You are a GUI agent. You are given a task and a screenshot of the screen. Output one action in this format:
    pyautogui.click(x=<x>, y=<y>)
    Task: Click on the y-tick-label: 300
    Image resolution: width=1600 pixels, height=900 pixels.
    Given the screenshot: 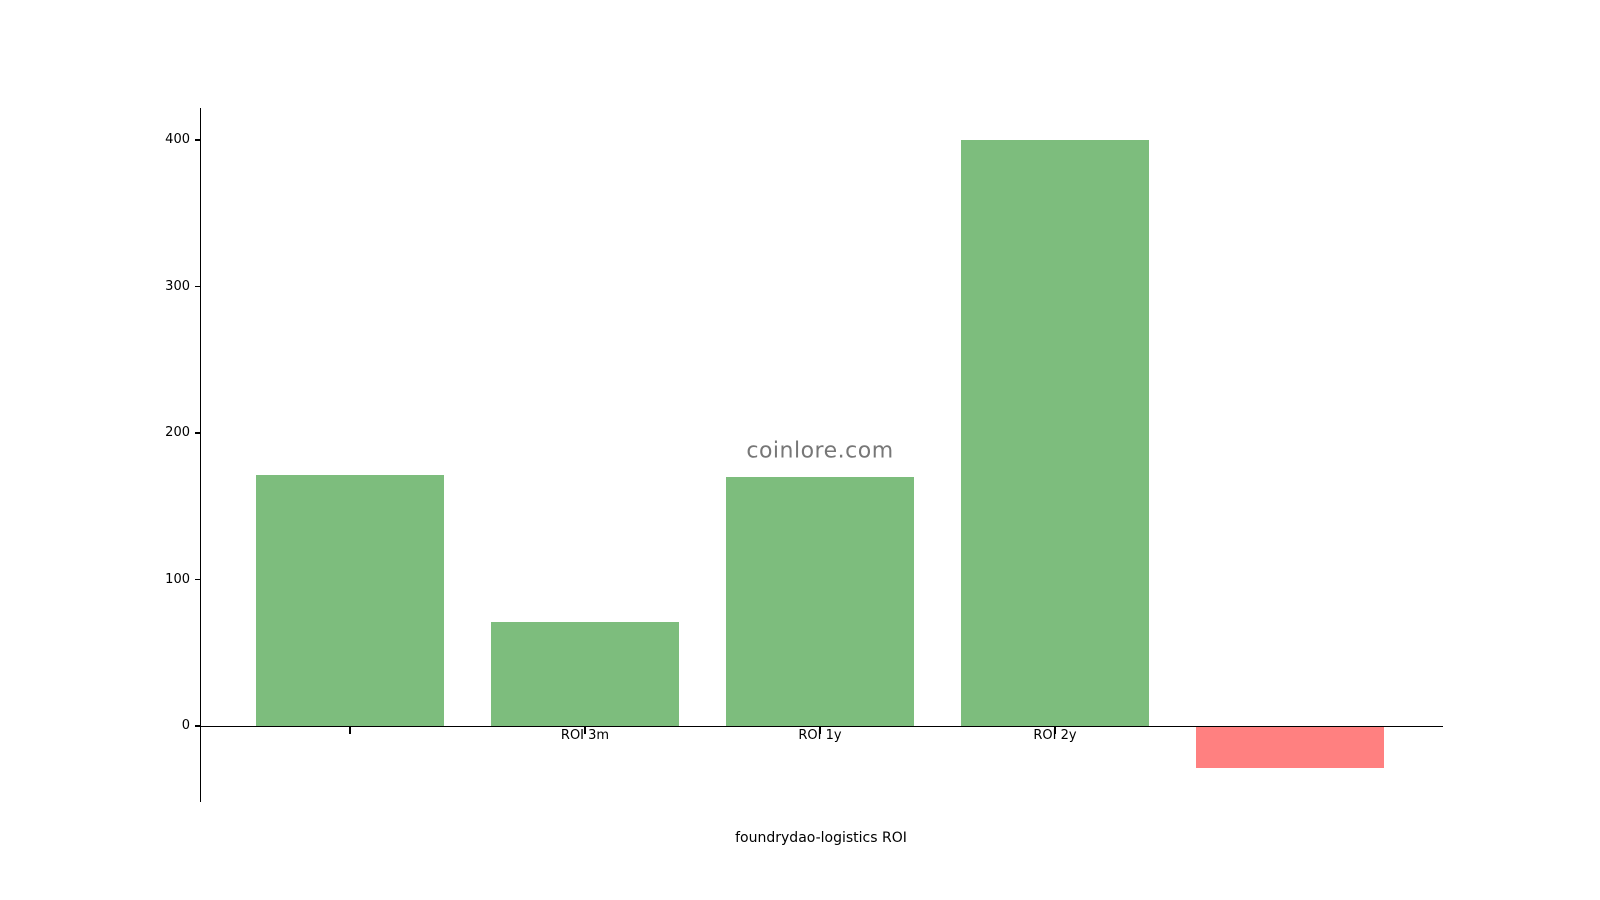 What is the action you would take?
    pyautogui.click(x=177, y=286)
    